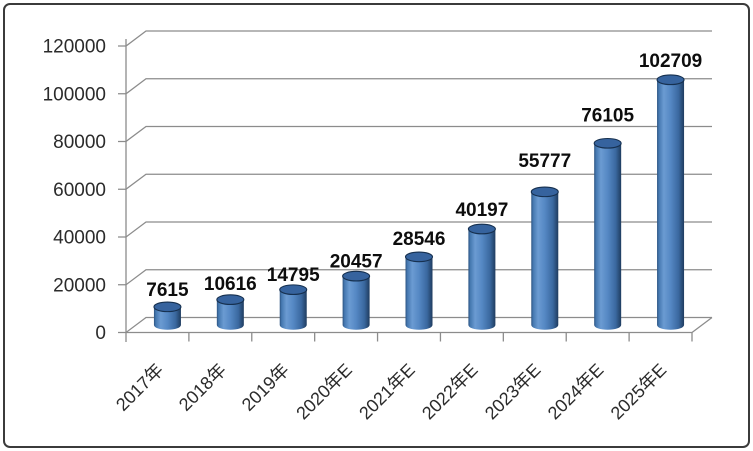 Image resolution: width=753 pixels, height=451 pixels. What do you see at coordinates (639, 392) in the screenshot?
I see `x-category-label: 2025年E` at bounding box center [639, 392].